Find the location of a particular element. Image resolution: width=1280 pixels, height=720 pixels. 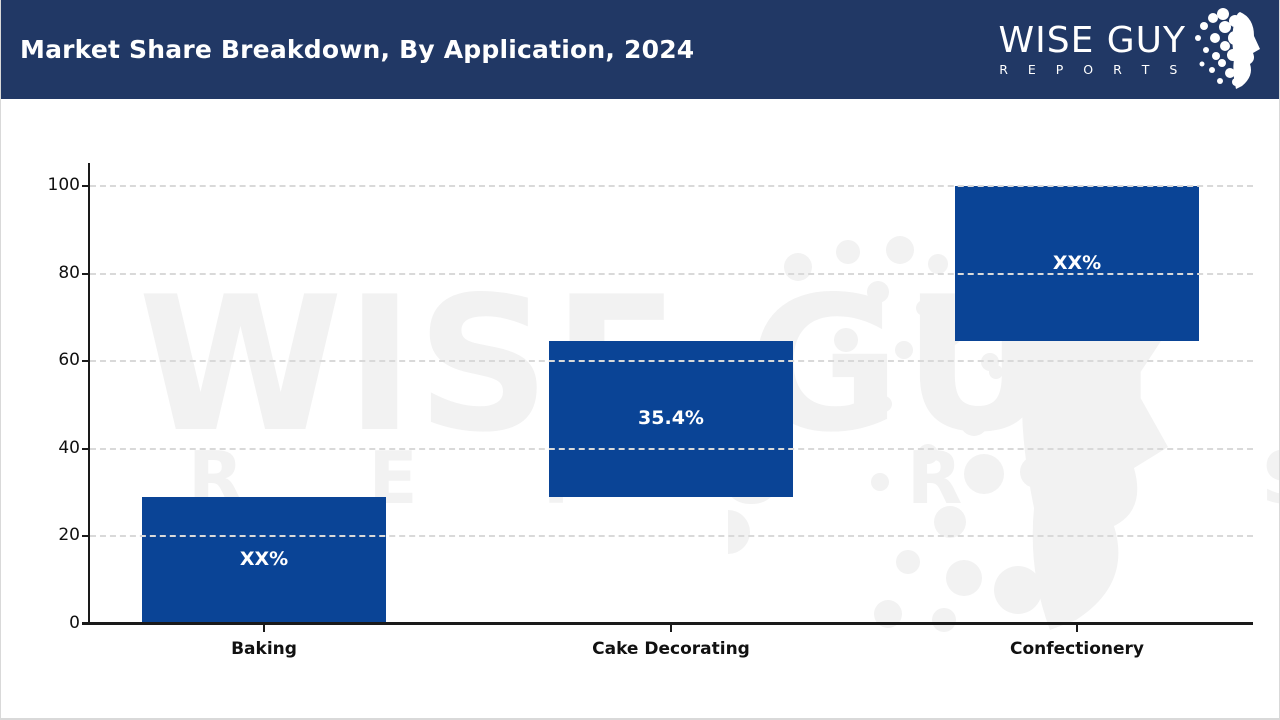

wise-guy-reports-logo: WISE GUY R E P O R T S is located at coordinates (1130, 50).